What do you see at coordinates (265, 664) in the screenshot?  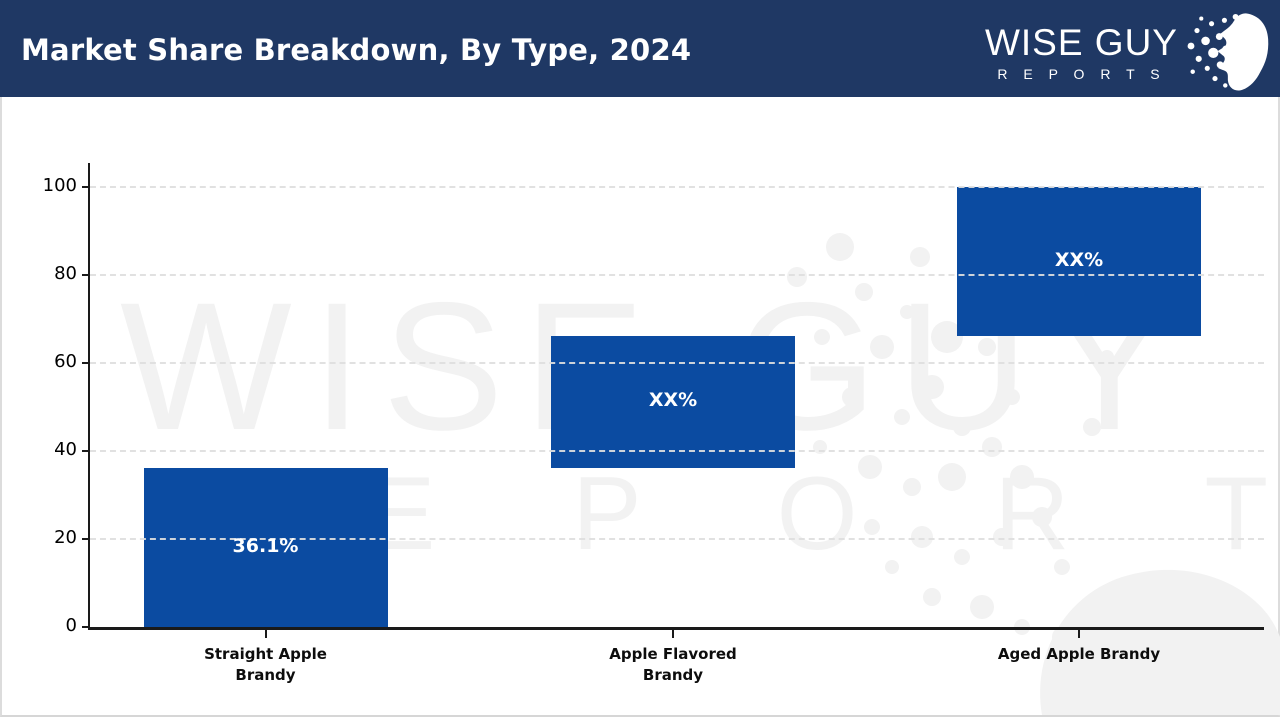 I see `x-category-label: Straight Apple Brandy` at bounding box center [265, 664].